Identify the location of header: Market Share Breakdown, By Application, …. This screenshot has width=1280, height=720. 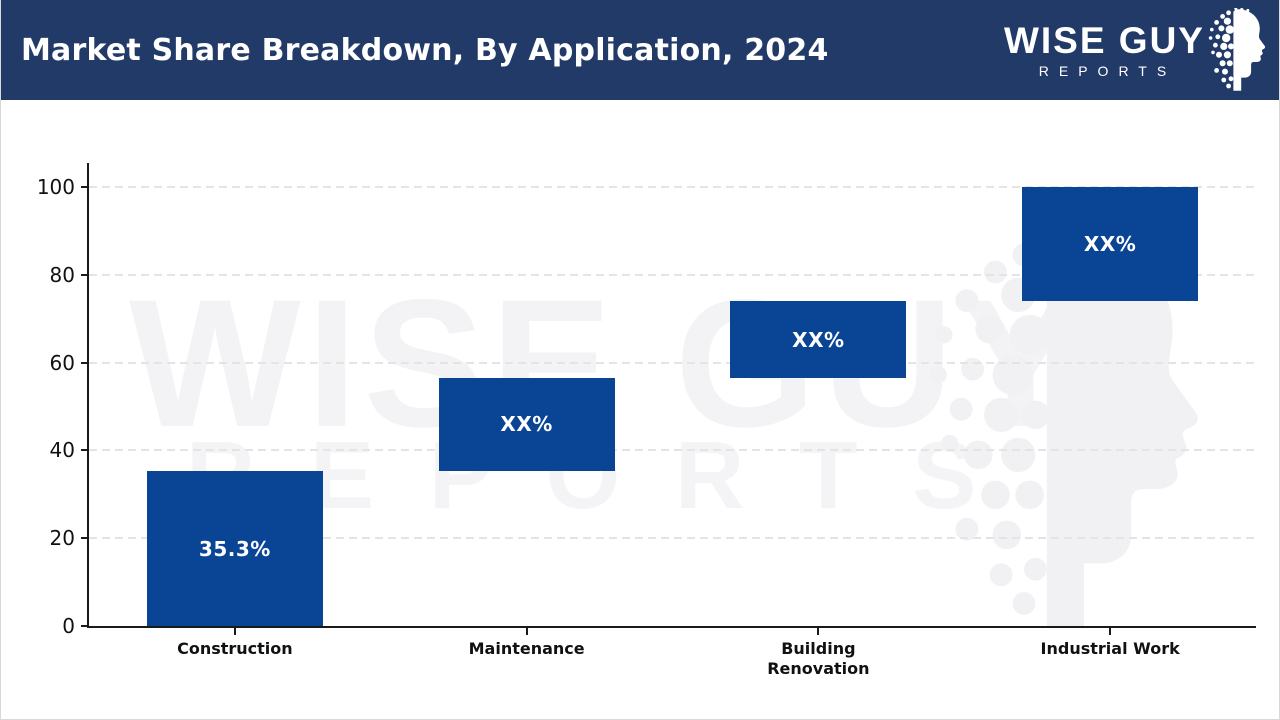
(640, 50).